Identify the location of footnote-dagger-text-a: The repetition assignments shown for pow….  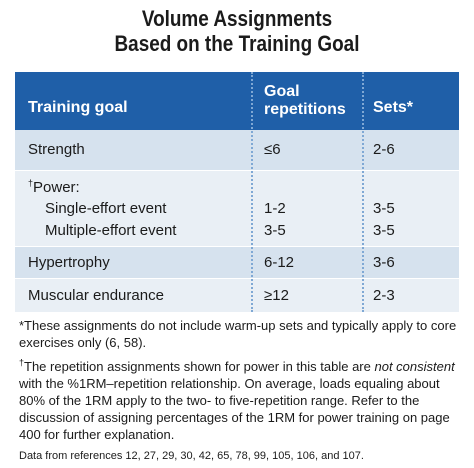
(199, 366).